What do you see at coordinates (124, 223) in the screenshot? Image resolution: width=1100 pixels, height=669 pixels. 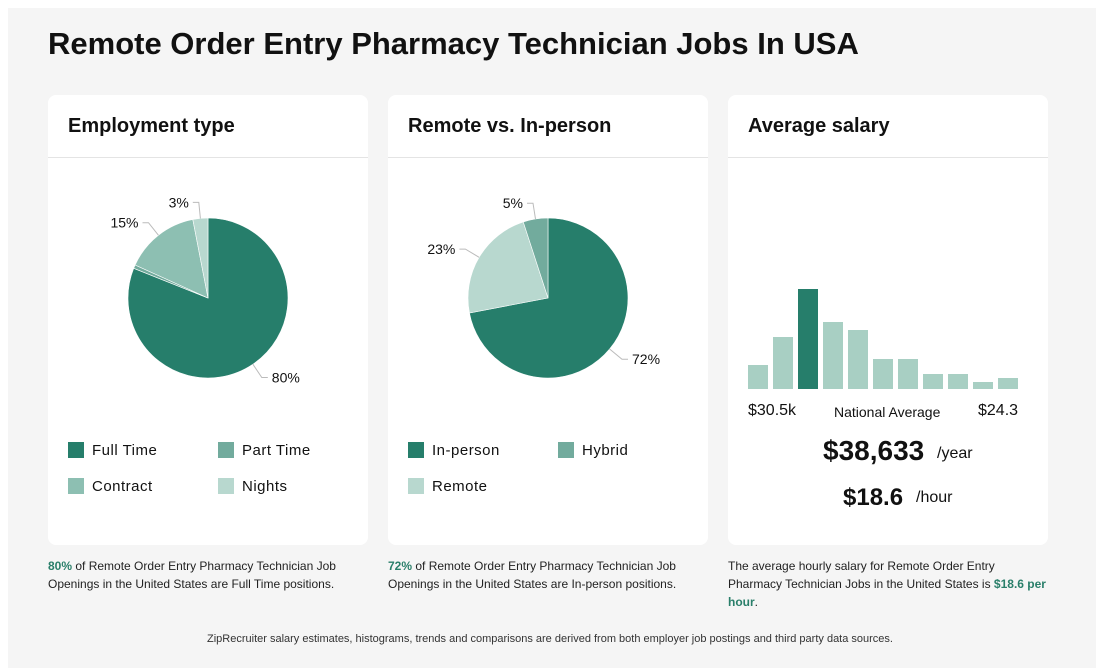 I see `pie-label-contract: 15%` at bounding box center [124, 223].